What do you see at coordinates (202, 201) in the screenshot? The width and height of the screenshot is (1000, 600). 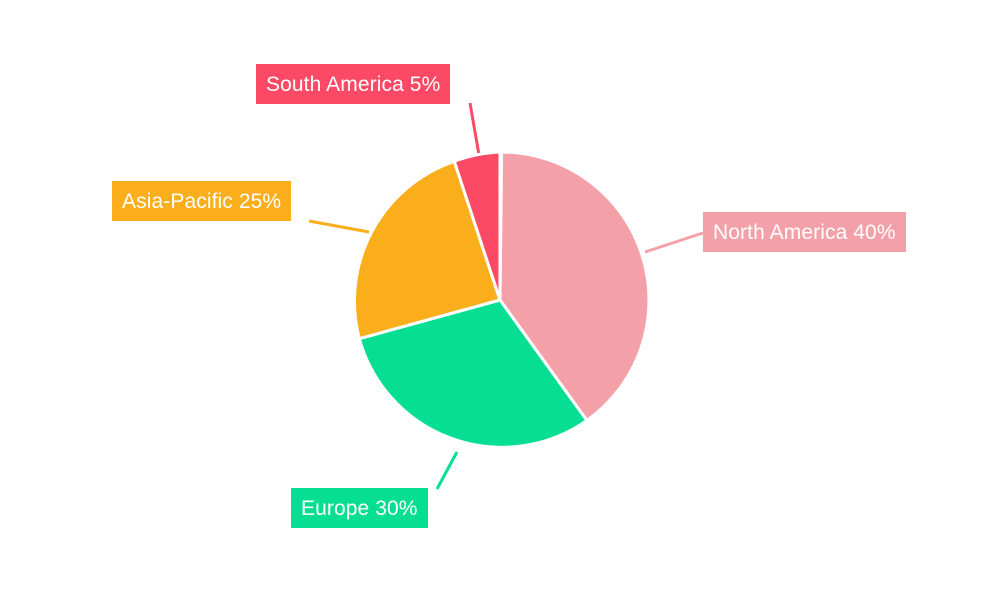 I see `pie-label-asia-pacific: Asia-Pacific 25%` at bounding box center [202, 201].